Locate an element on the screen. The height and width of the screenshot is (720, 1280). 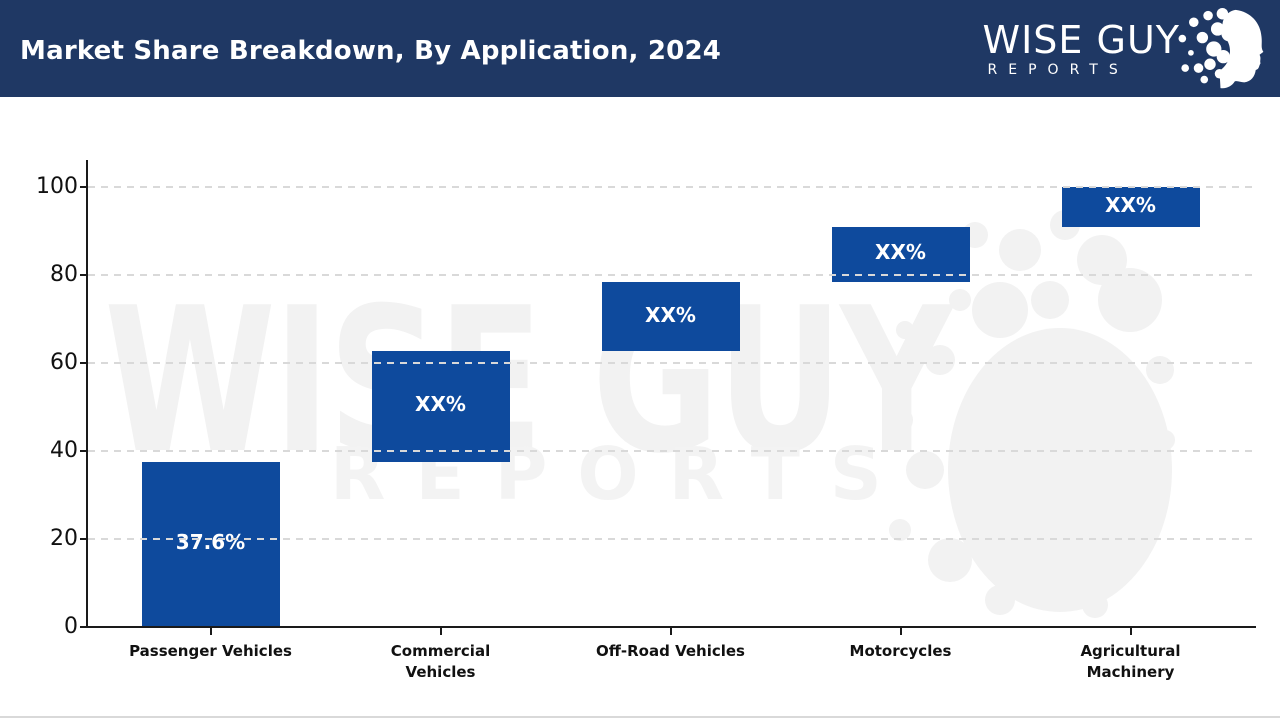
y-axis is located at coordinates (87, 393).